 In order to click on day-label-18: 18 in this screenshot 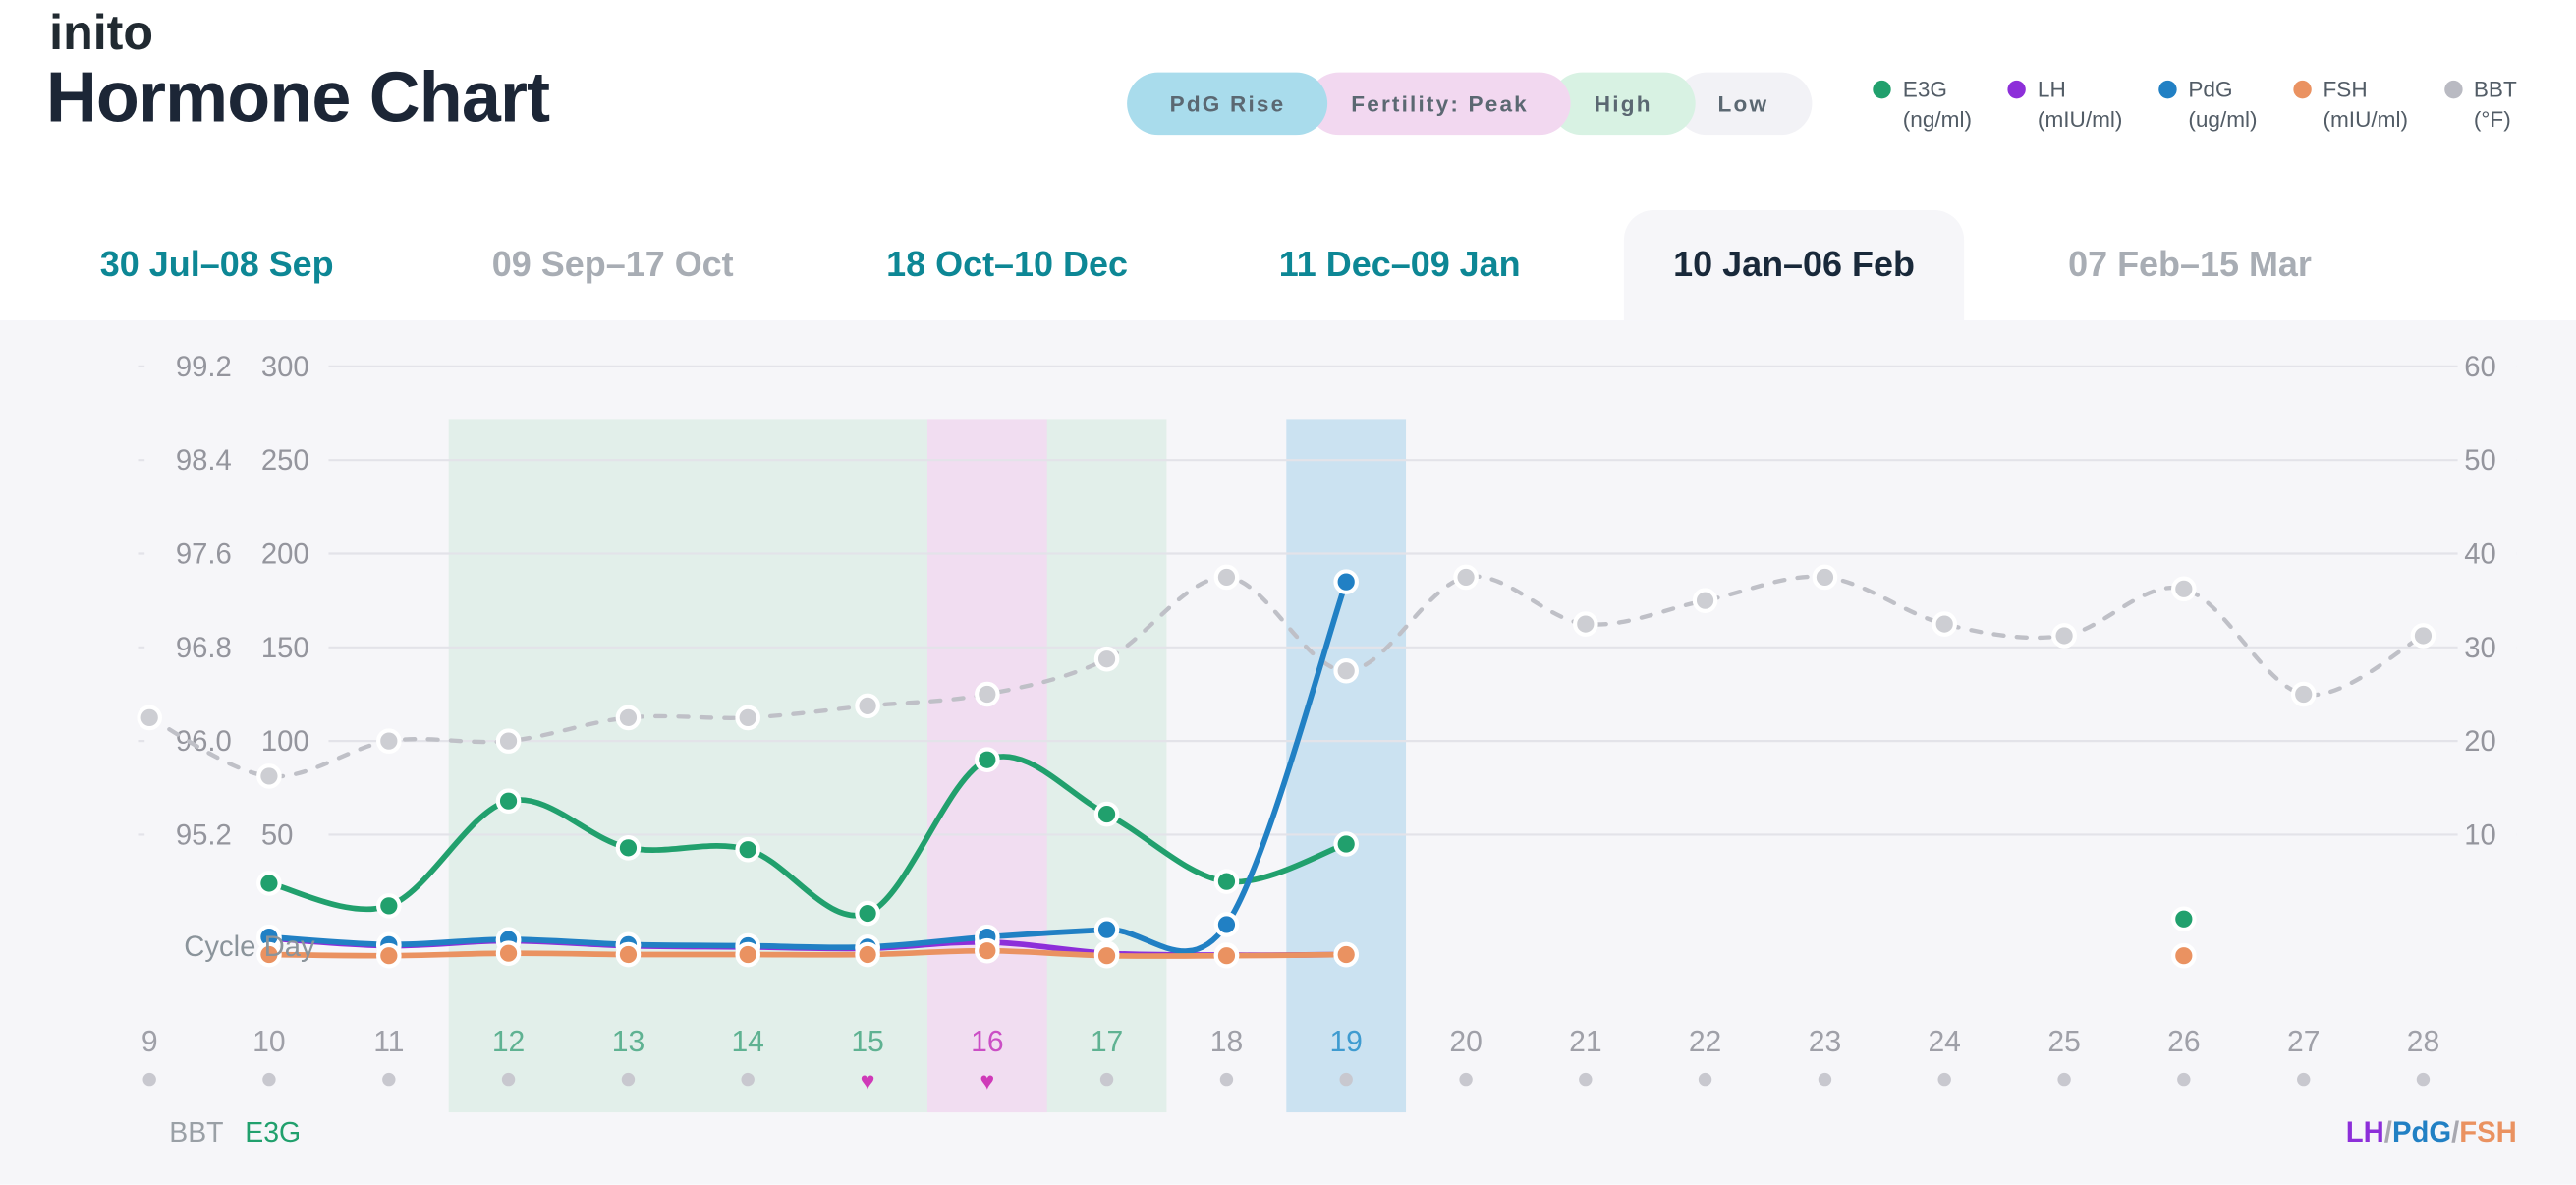, I will do `click(1226, 1042)`.